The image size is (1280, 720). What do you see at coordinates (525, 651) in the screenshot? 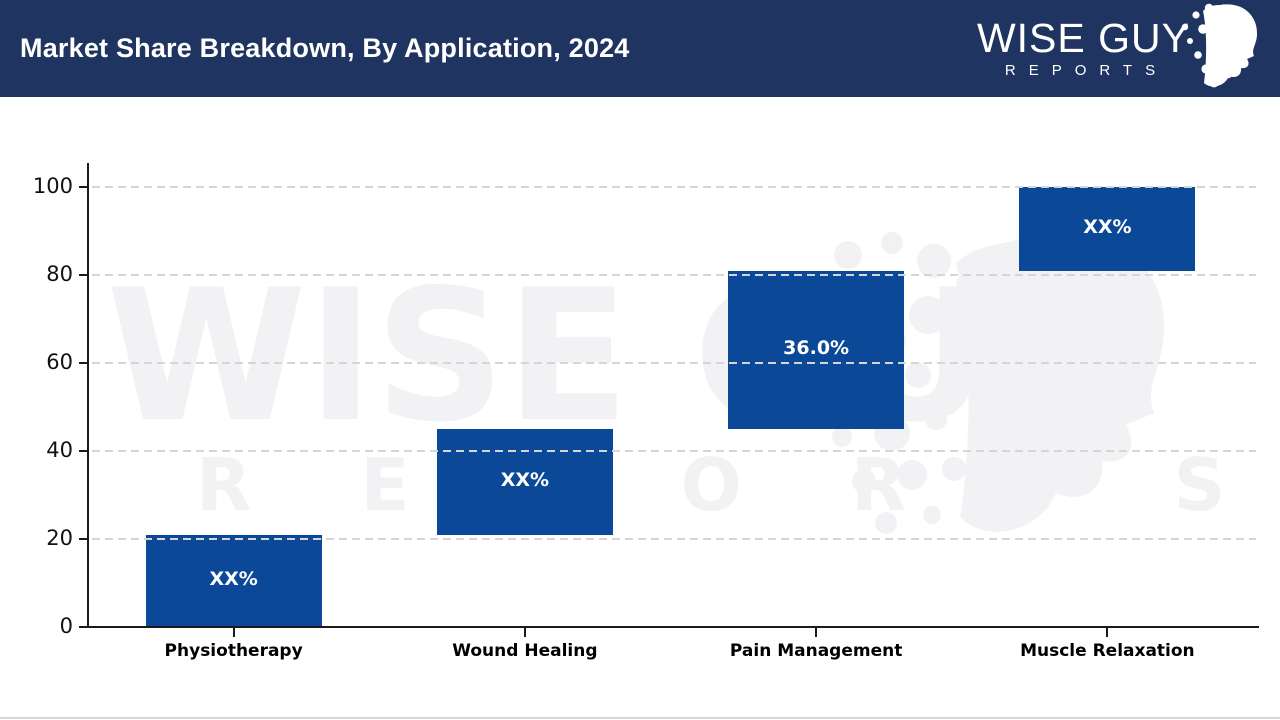
I see `x-category-label-wound-healing: Wound Healing` at bounding box center [525, 651].